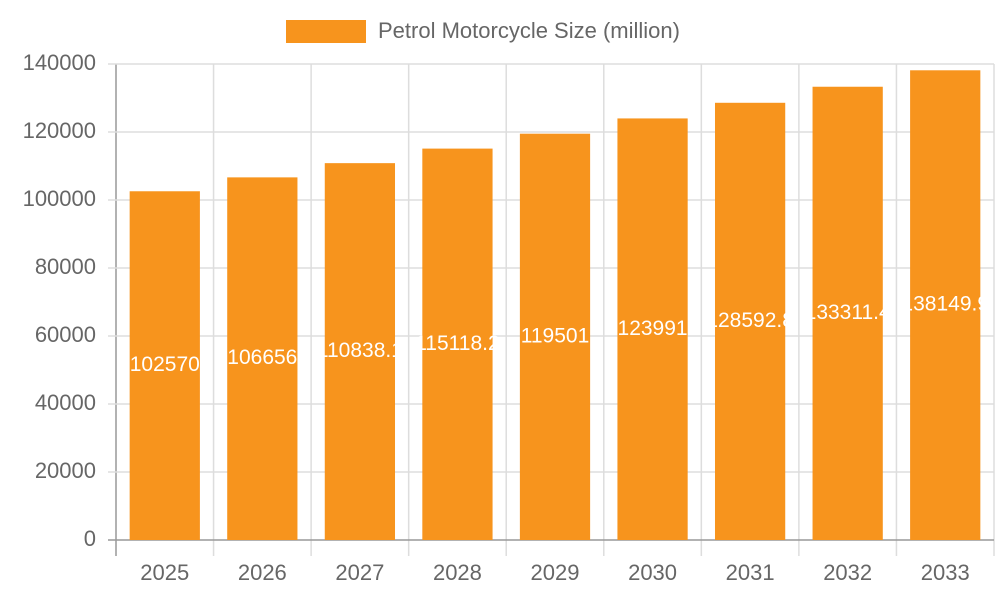 The width and height of the screenshot is (1000, 600). I want to click on x-tick-label: 2029, so click(555, 572).